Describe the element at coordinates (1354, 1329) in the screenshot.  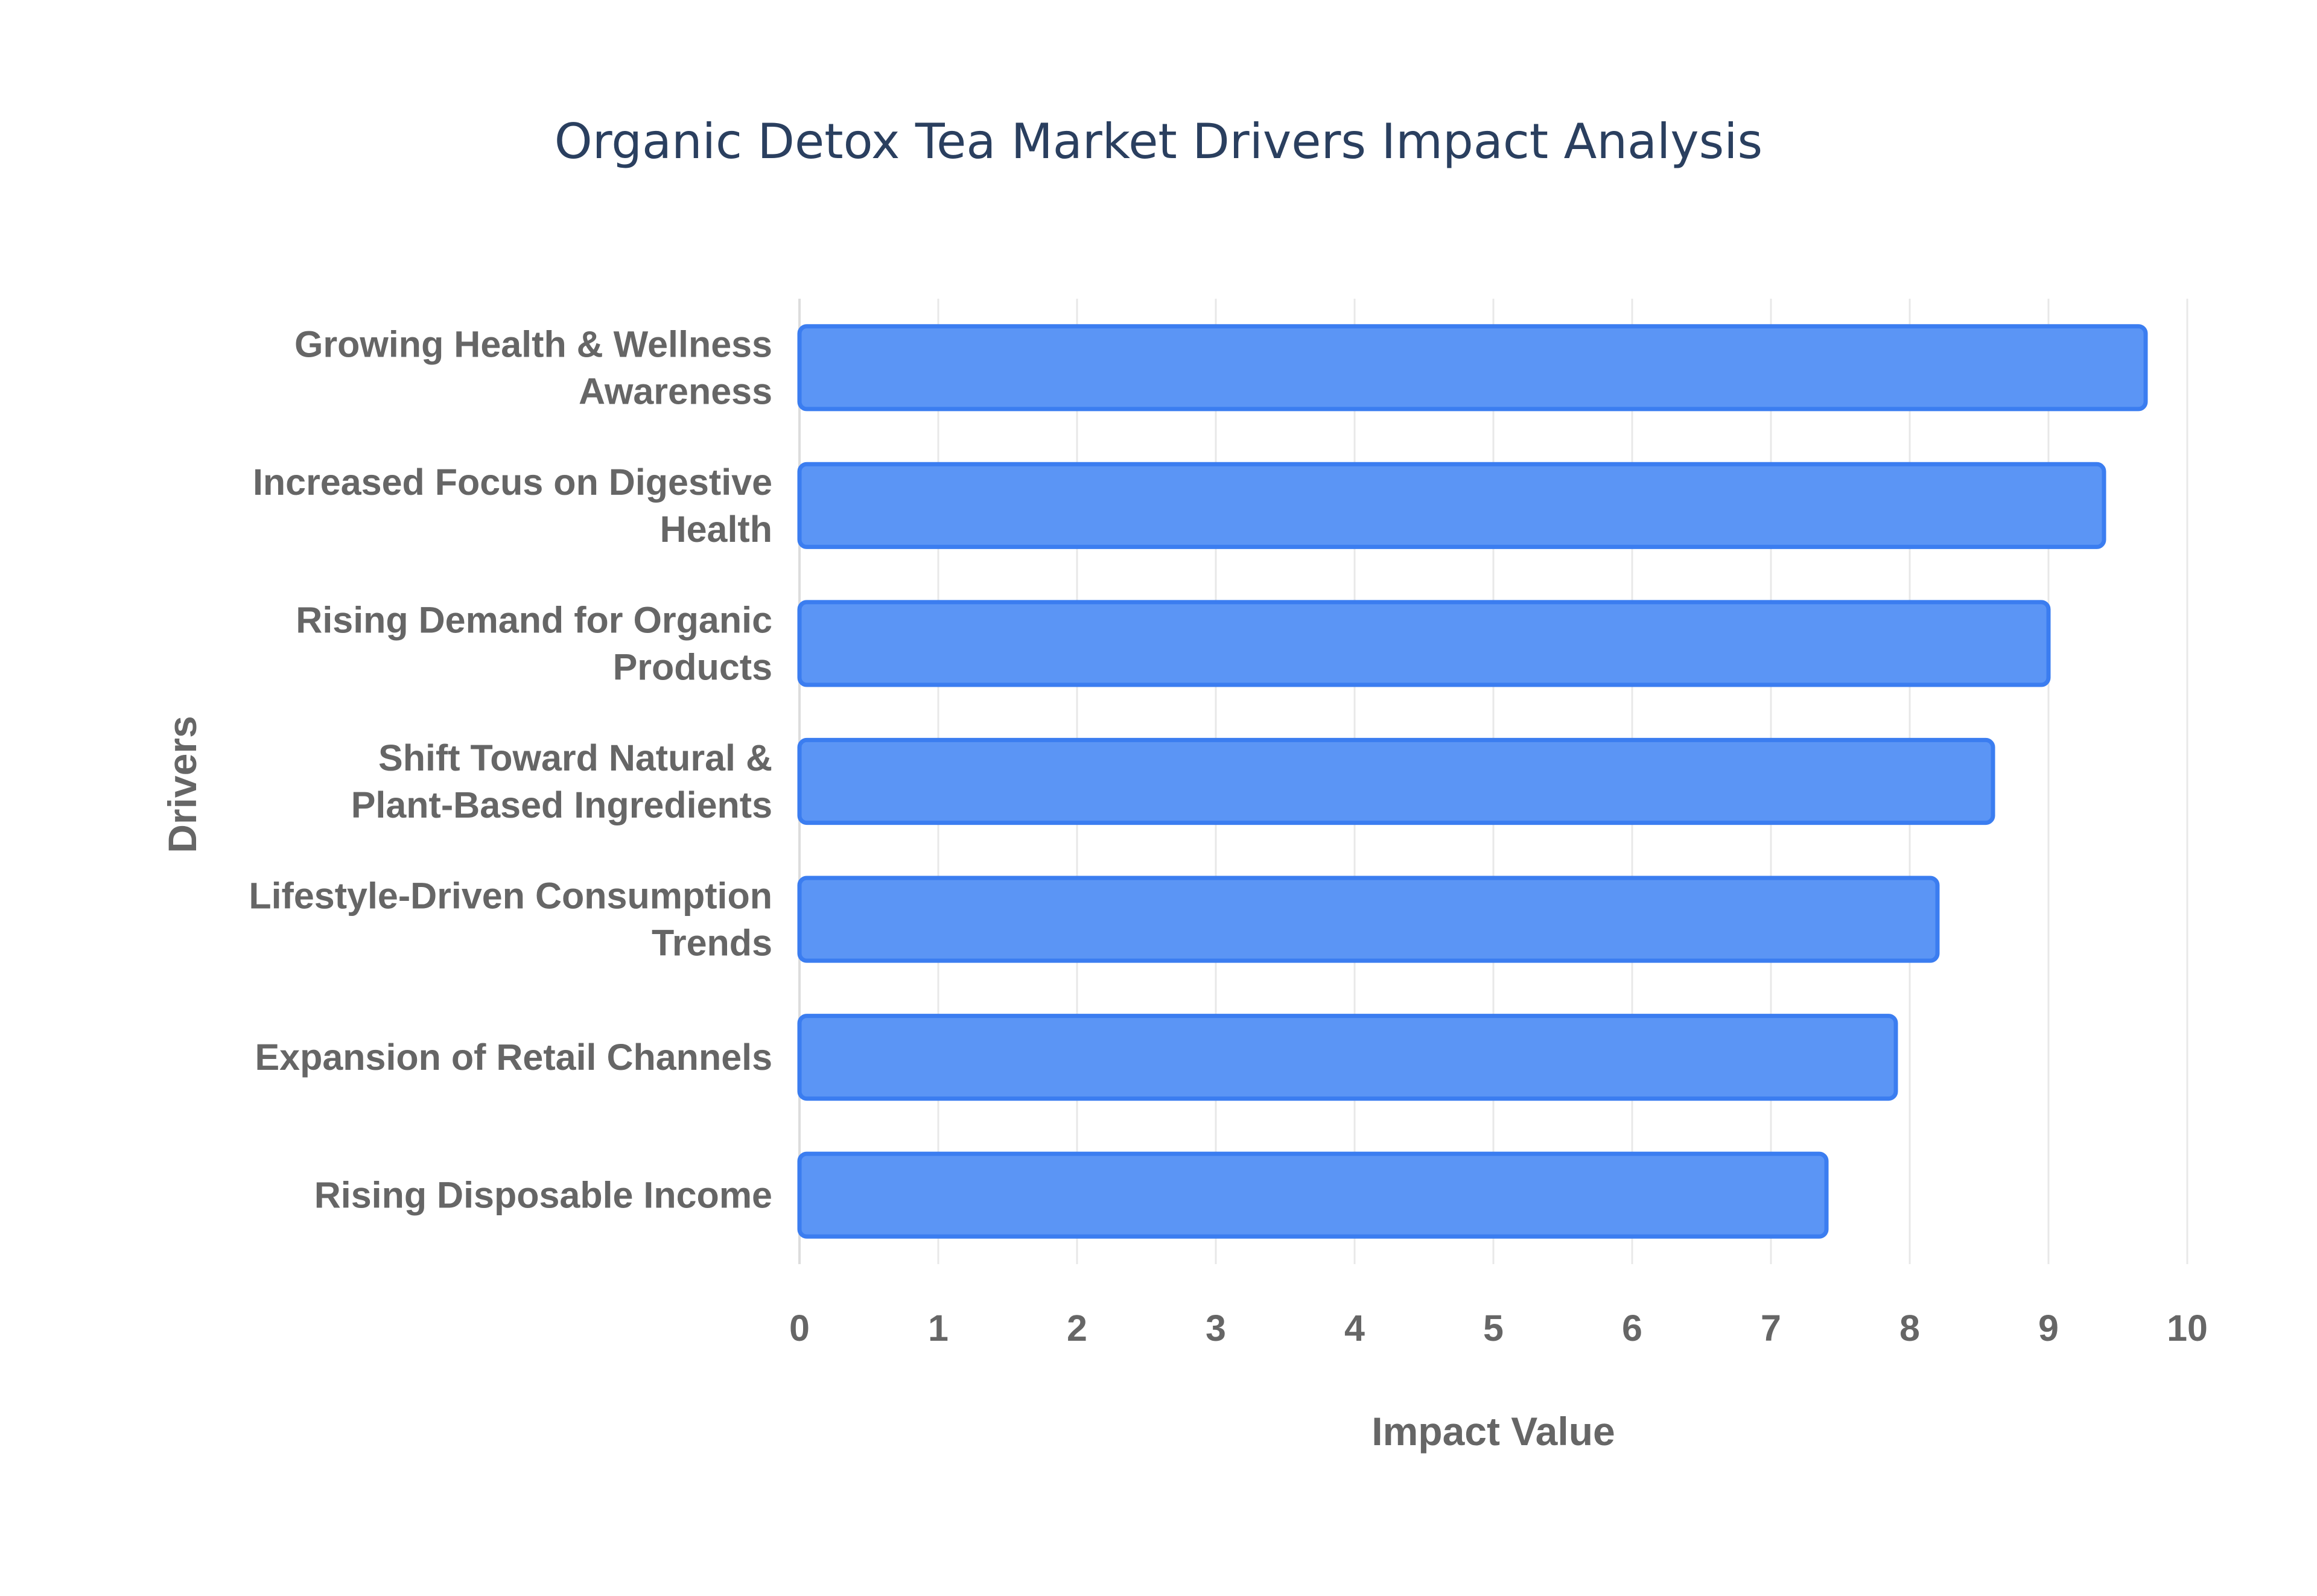
I see `x-tick-label: 4` at that location.